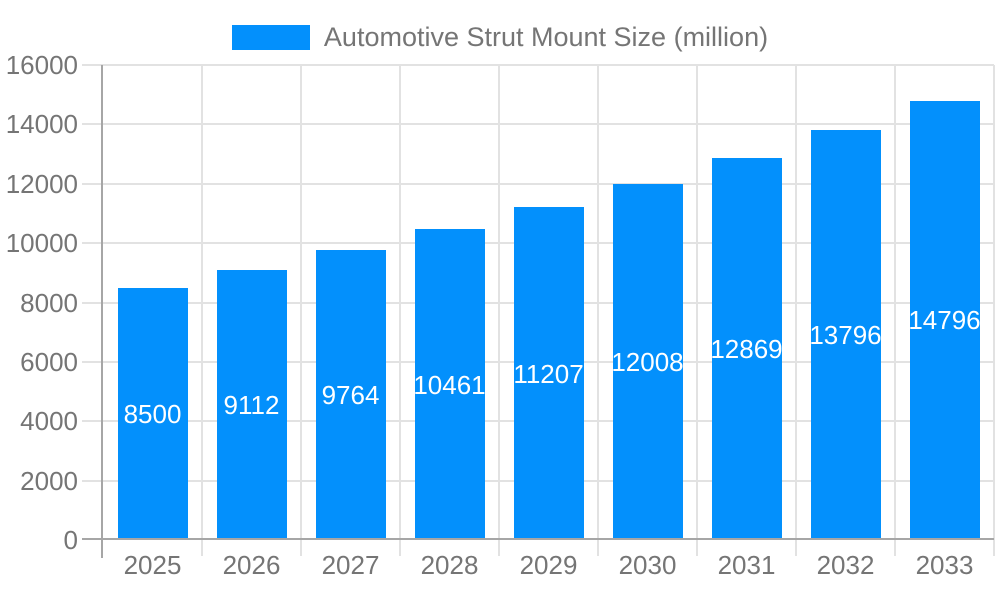  What do you see at coordinates (746, 565) in the screenshot?
I see `x-tick-label: 2031` at bounding box center [746, 565].